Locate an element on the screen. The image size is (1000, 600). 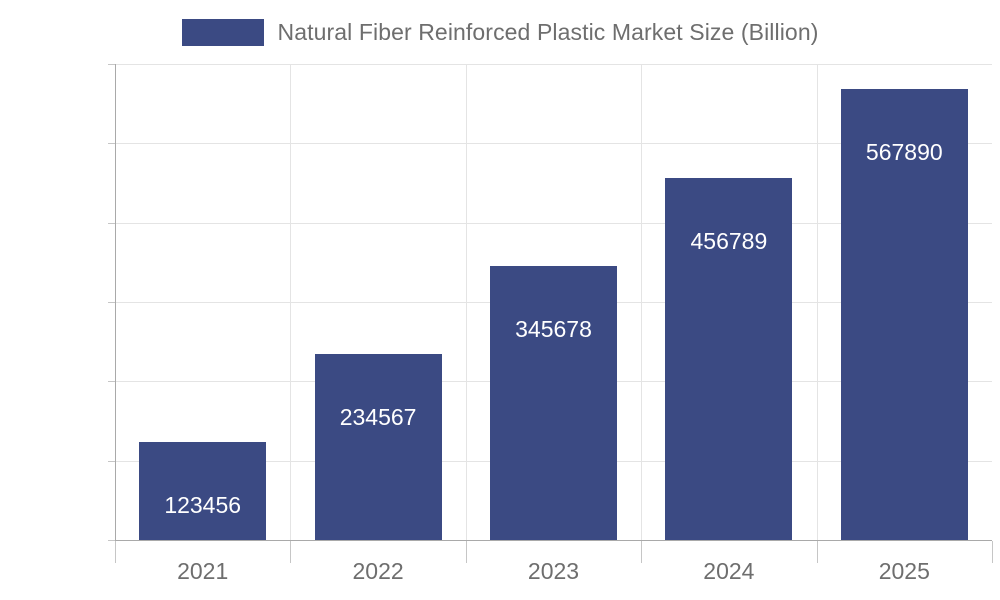
x-tick-label: 2021 is located at coordinates (203, 571).